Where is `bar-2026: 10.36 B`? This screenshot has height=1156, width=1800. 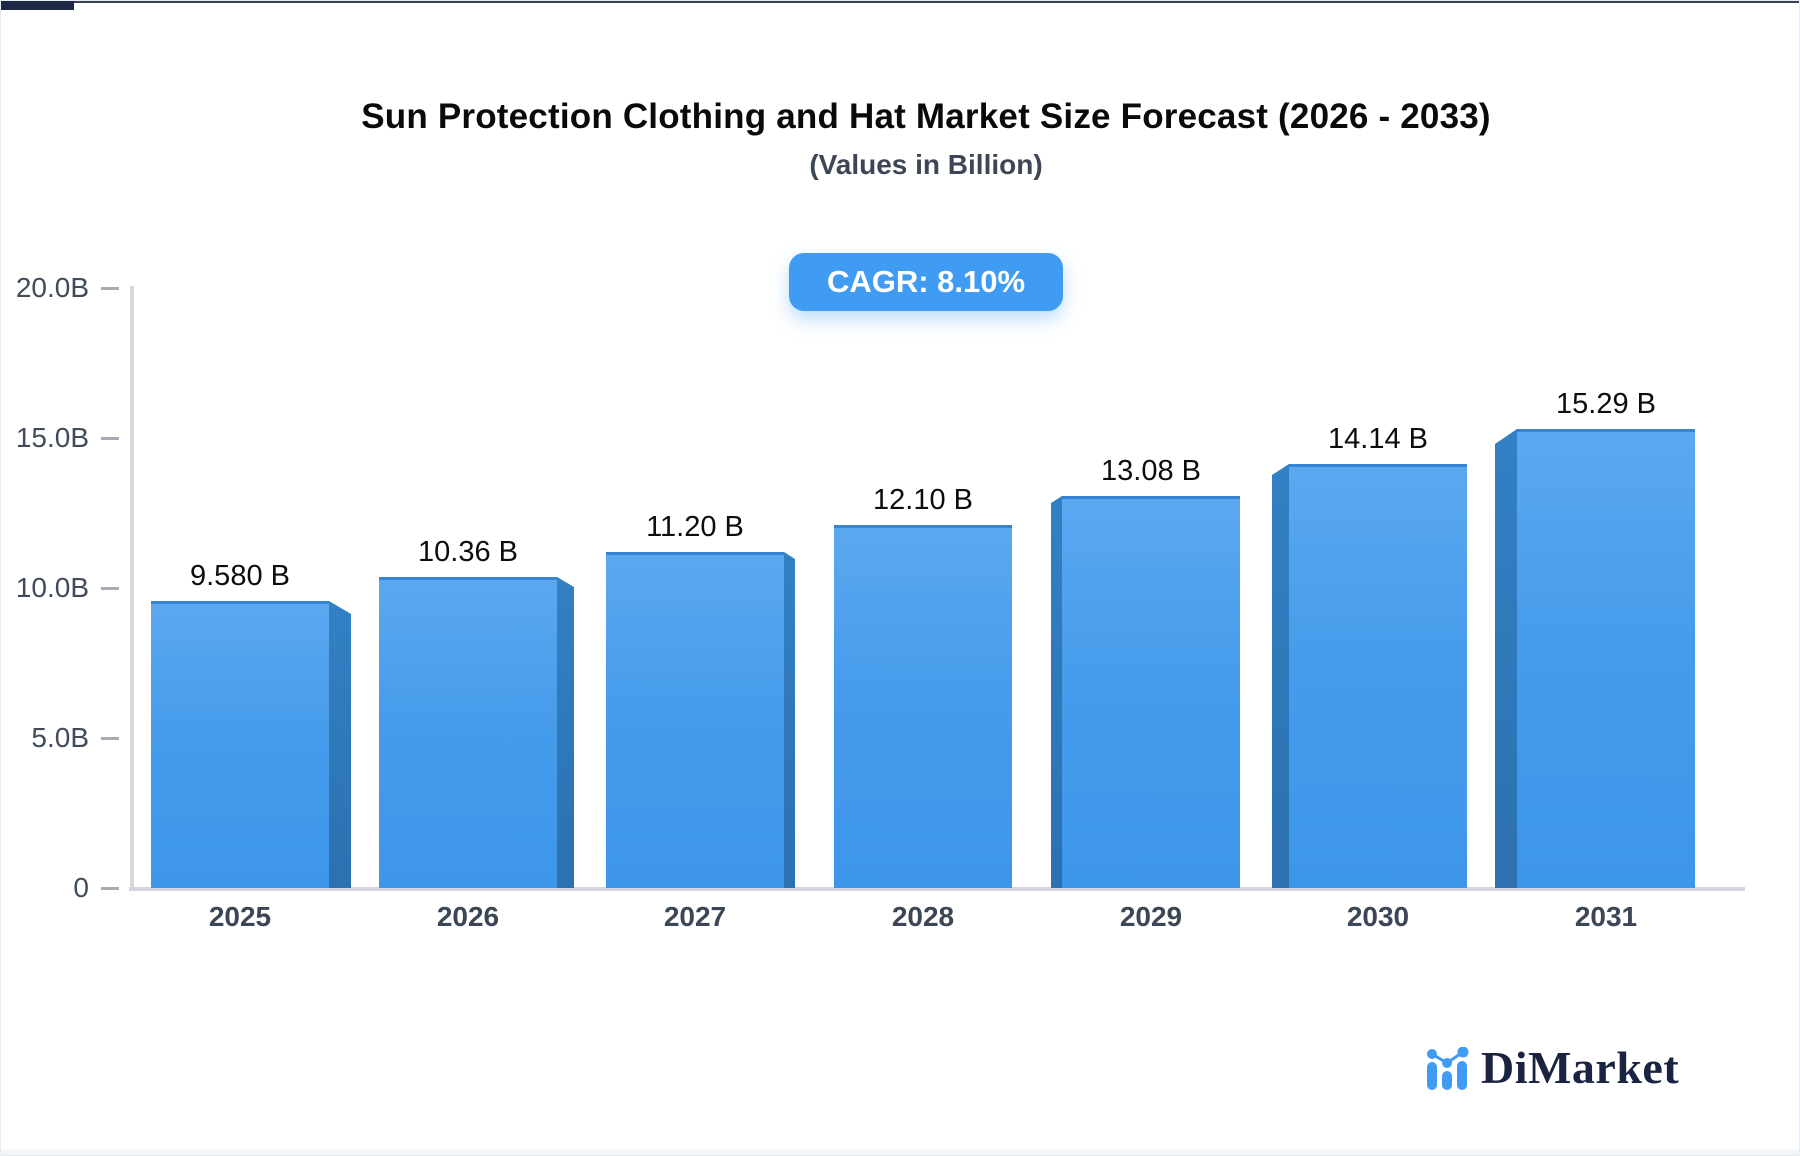 bar-2026: 10.36 B is located at coordinates (476, 712).